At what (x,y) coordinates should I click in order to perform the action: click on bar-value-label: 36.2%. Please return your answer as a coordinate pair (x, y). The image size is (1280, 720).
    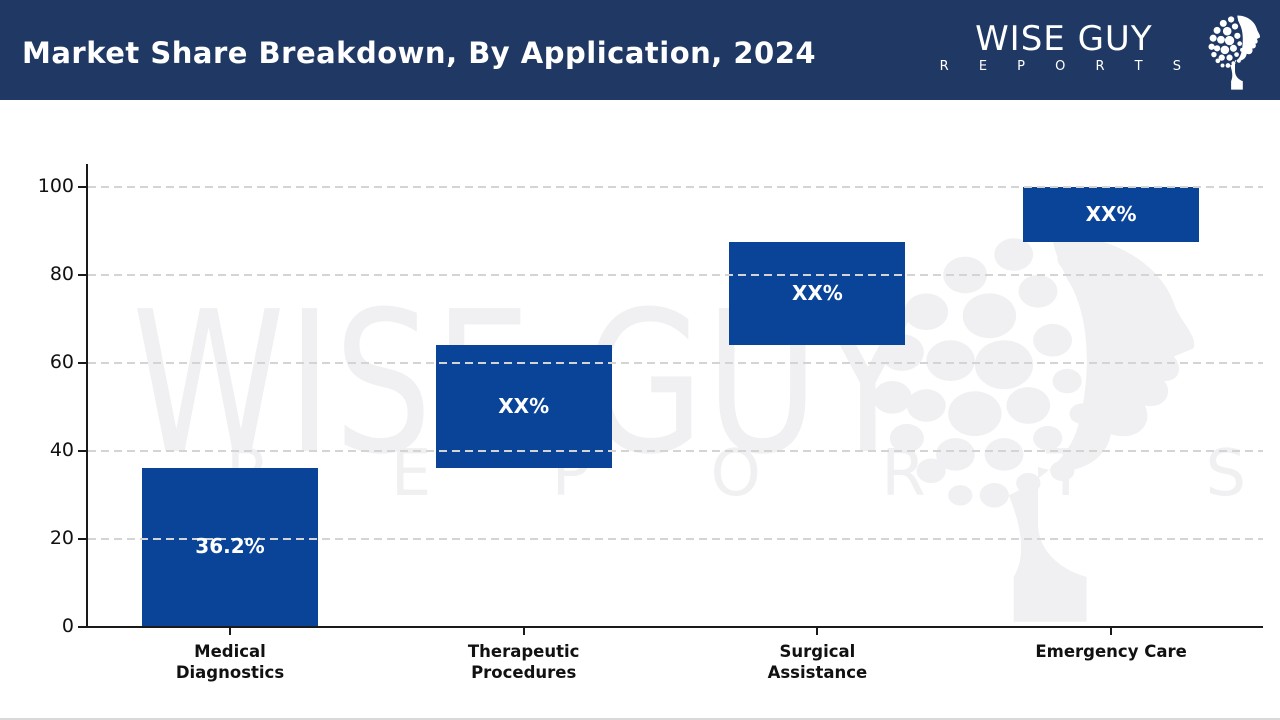
    Looking at the image, I should click on (230, 546).